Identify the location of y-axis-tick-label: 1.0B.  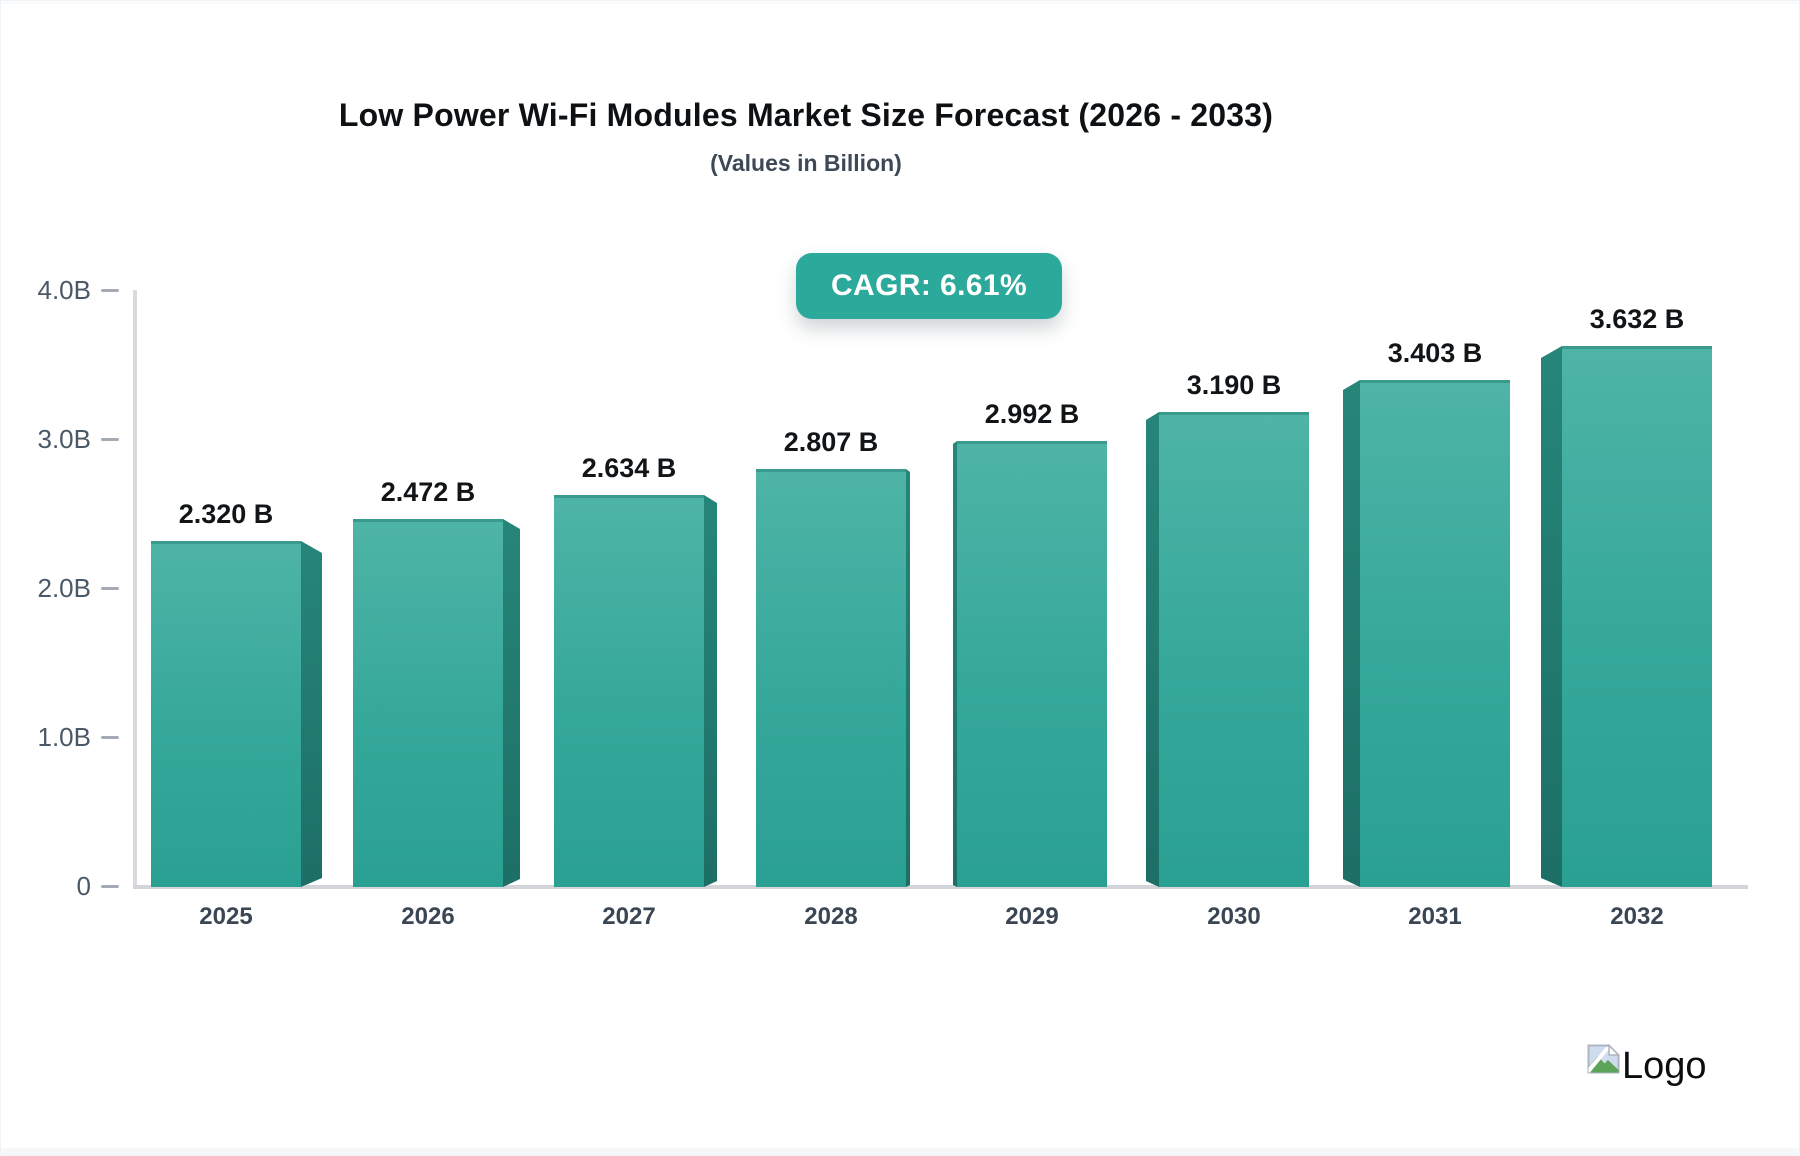
(64, 737).